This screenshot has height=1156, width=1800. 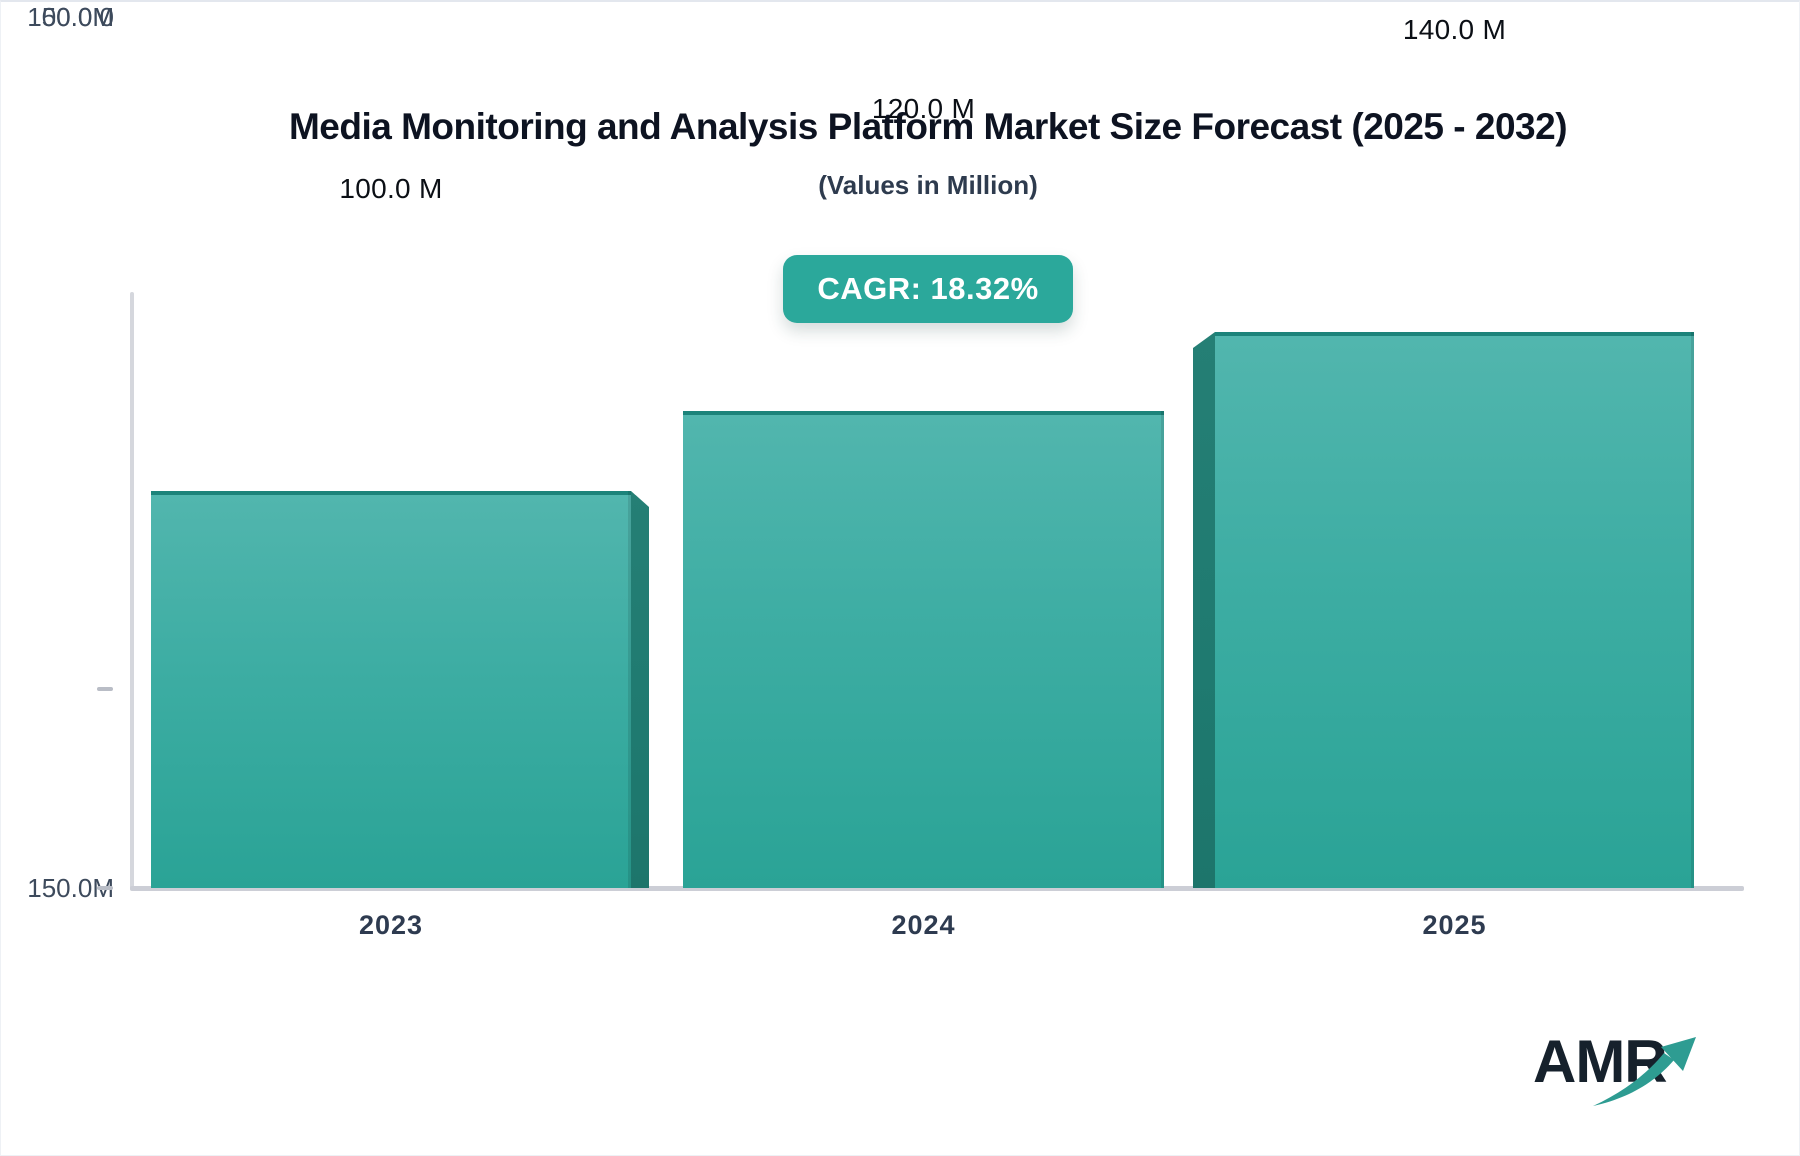 What do you see at coordinates (928, 185) in the screenshot?
I see `chart-subtitle: (Values in Million)` at bounding box center [928, 185].